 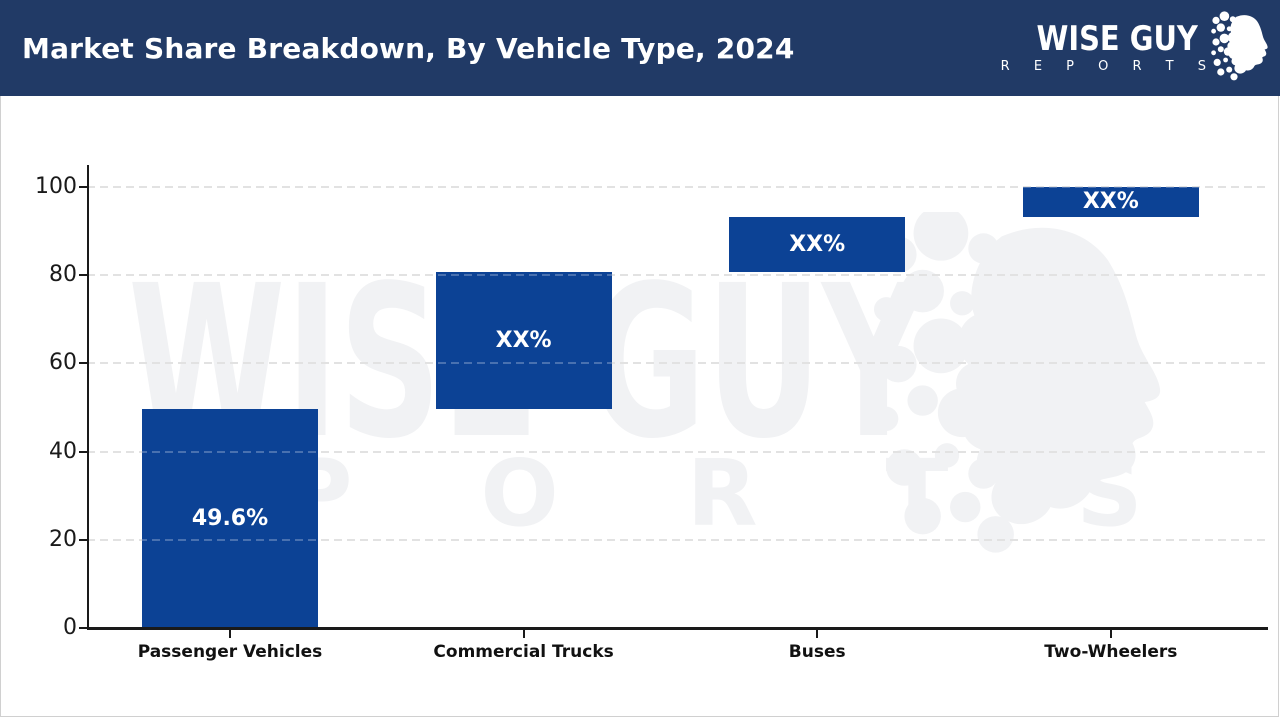 What do you see at coordinates (63, 451) in the screenshot?
I see `y-axis-tick-label: 40` at bounding box center [63, 451].